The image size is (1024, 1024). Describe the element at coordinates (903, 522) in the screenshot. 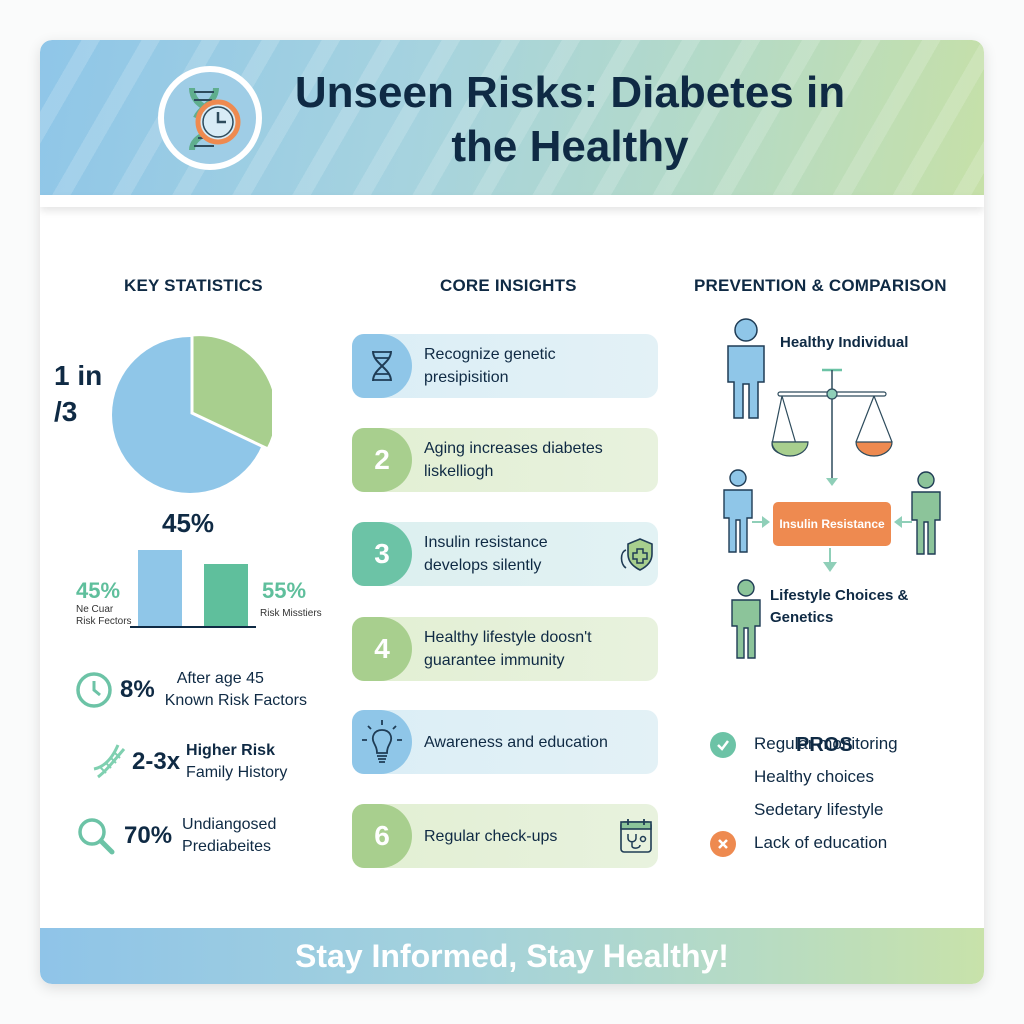

I see `arrow-left-icon` at that location.